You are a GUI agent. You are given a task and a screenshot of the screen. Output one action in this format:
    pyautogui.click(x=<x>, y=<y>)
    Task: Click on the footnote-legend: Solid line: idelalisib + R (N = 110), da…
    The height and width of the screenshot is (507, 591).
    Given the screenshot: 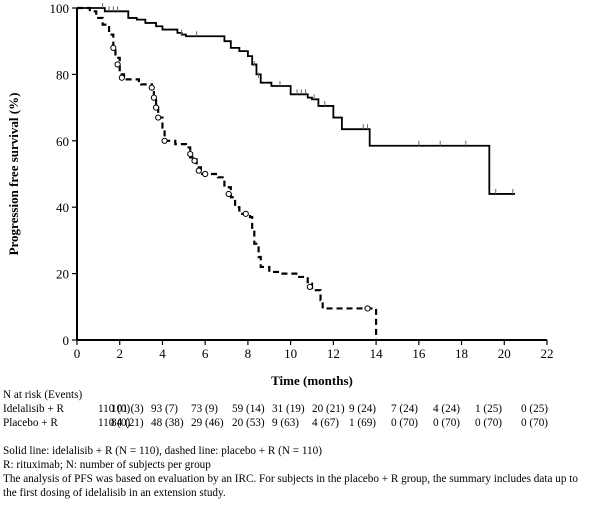 What is the action you would take?
    pyautogui.click(x=162, y=451)
    